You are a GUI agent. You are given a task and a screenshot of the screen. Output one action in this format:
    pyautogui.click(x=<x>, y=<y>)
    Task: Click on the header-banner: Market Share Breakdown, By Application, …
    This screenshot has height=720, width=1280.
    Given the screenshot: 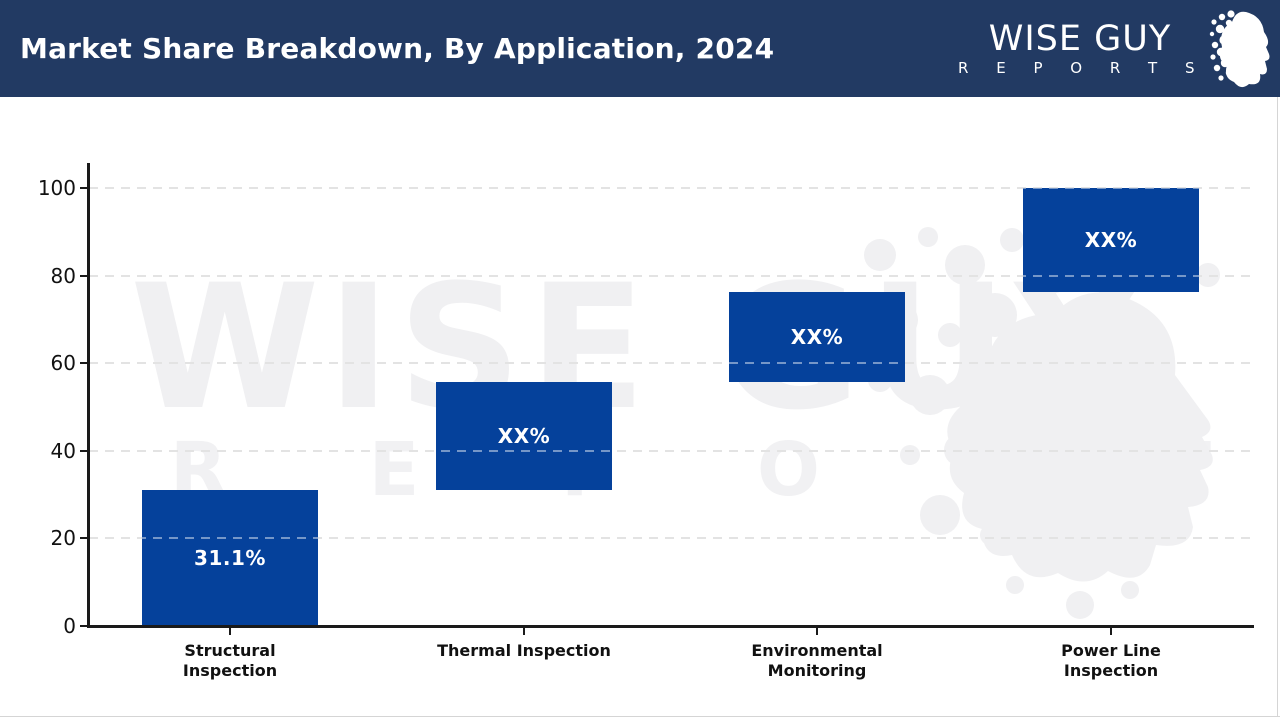 What is the action you would take?
    pyautogui.click(x=640, y=48)
    